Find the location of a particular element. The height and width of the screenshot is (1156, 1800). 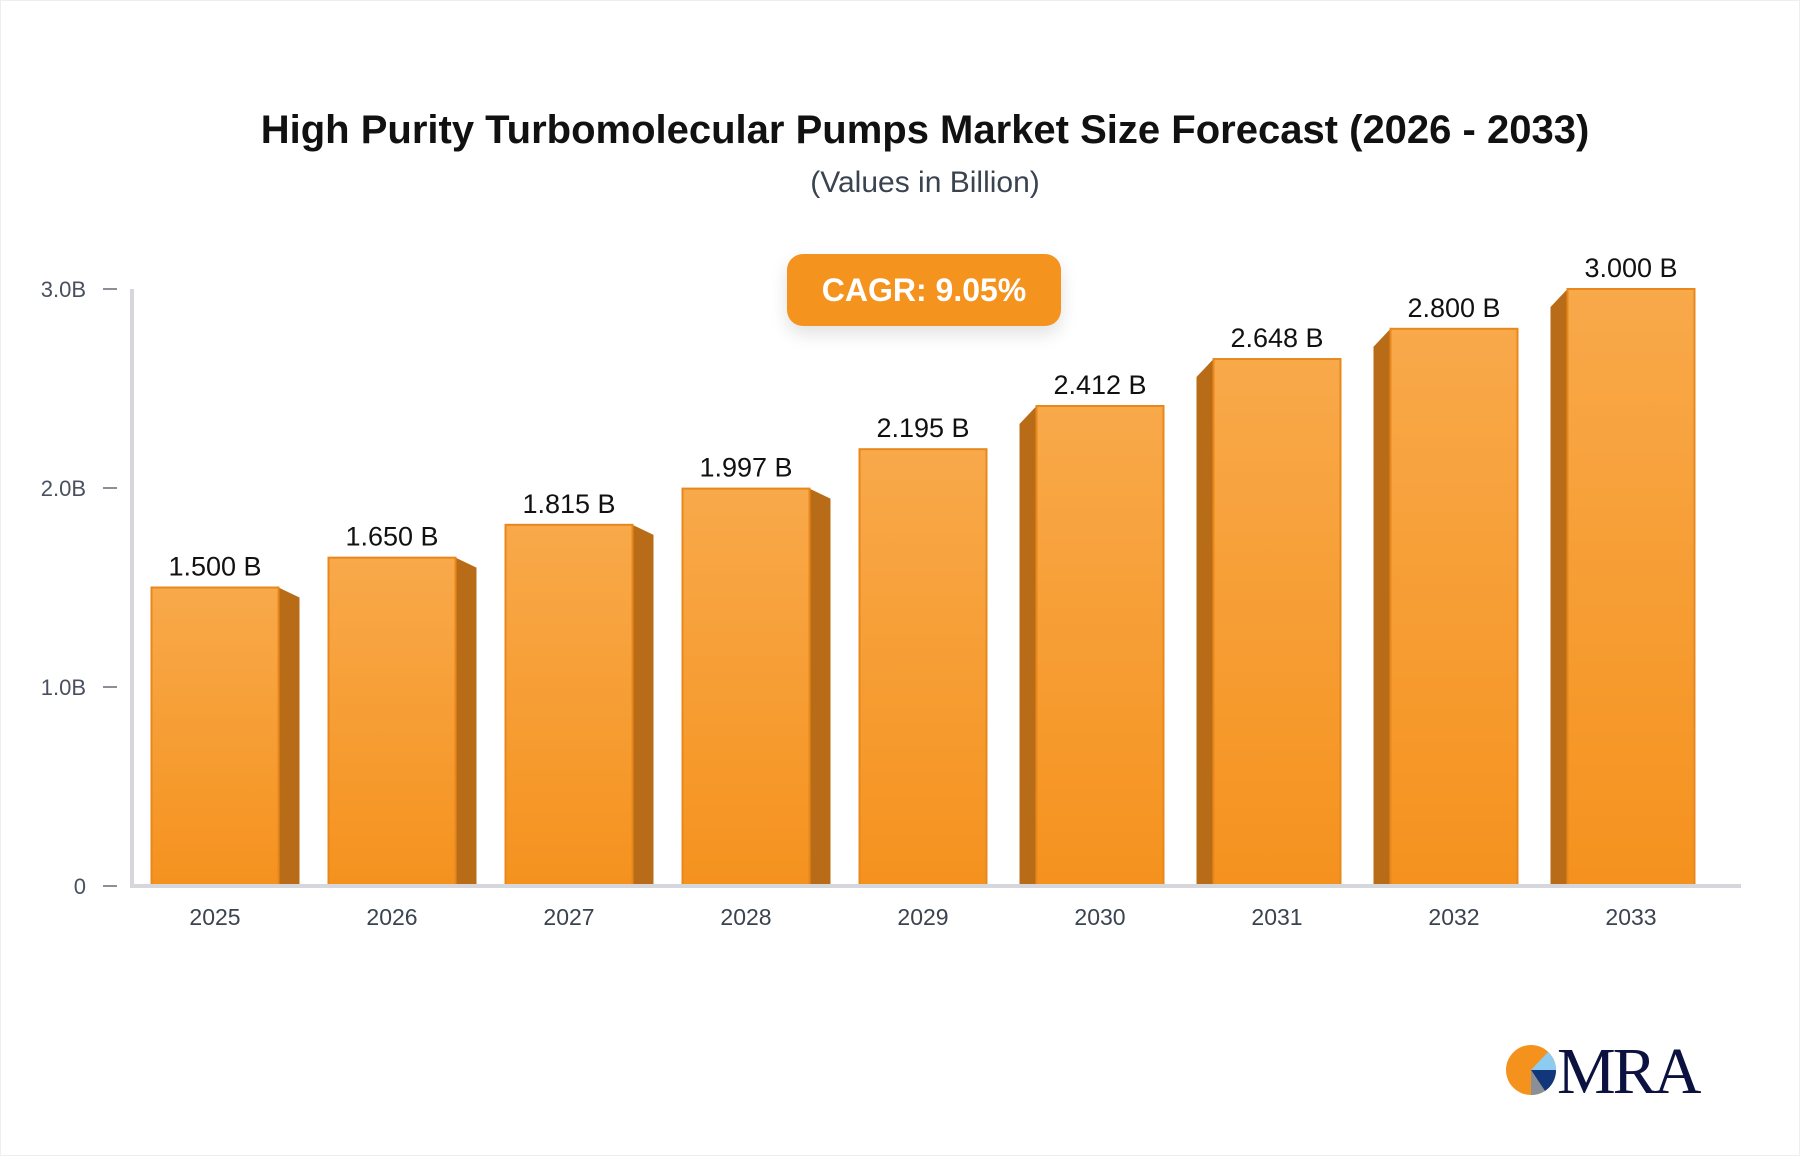

data-label: 1.650 B is located at coordinates (391, 537).